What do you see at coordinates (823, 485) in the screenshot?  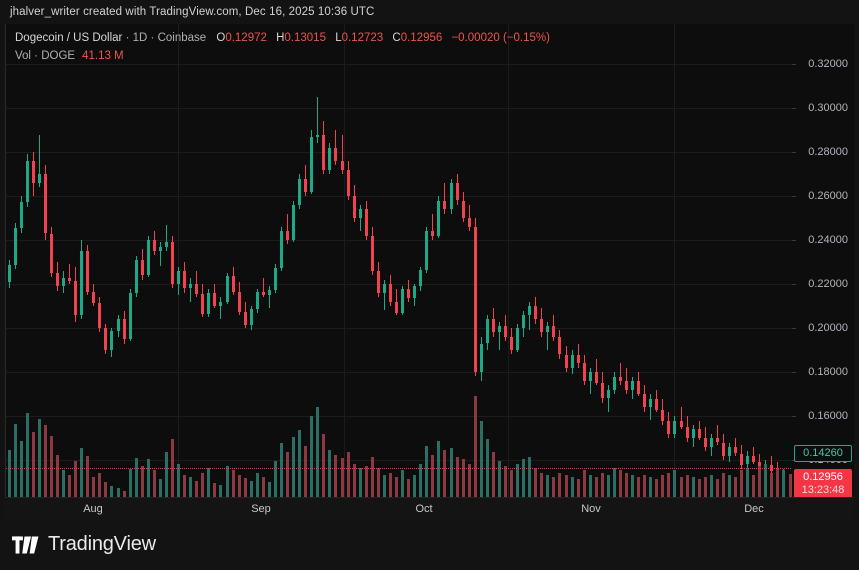 I see `last-price-badge: 0.12956 13:23:48` at bounding box center [823, 485].